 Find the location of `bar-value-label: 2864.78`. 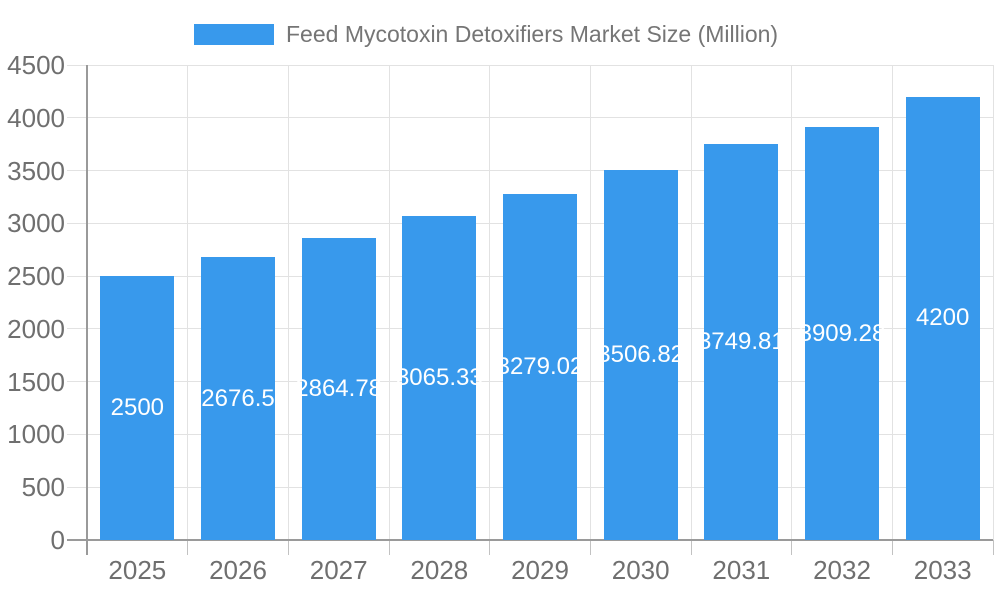

bar-value-label: 2864.78 is located at coordinates (339, 388).